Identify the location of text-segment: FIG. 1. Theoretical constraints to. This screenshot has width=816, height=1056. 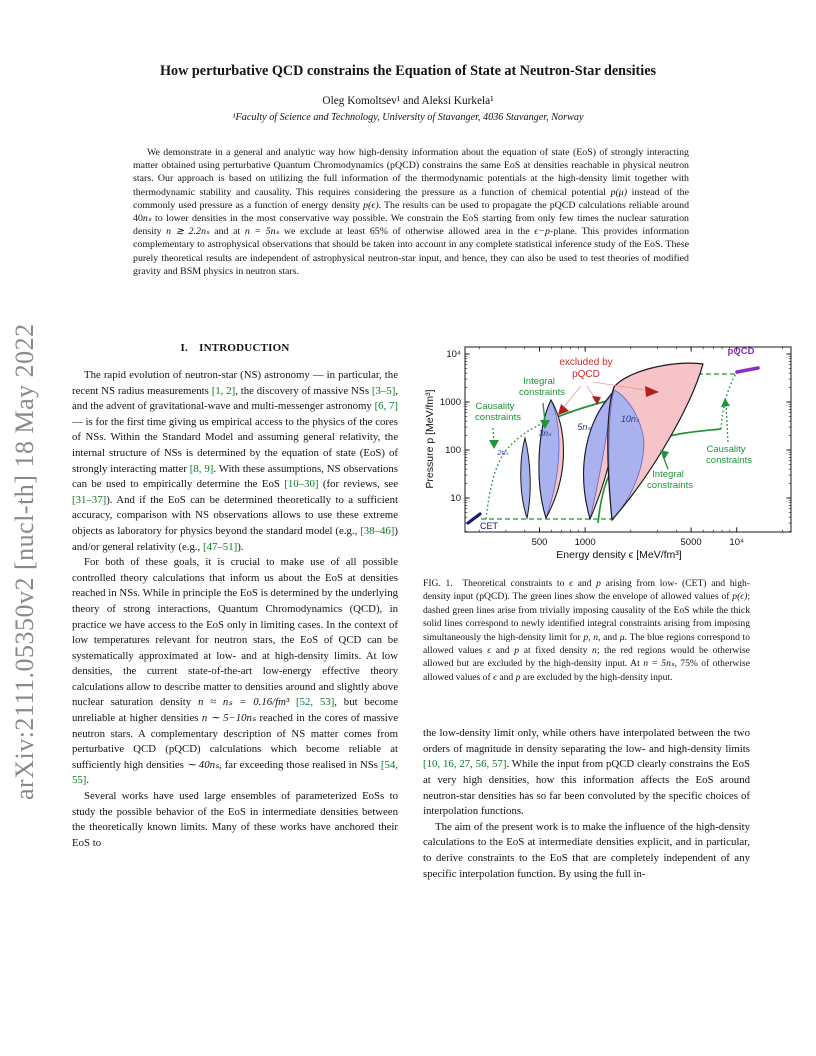
(496, 583).